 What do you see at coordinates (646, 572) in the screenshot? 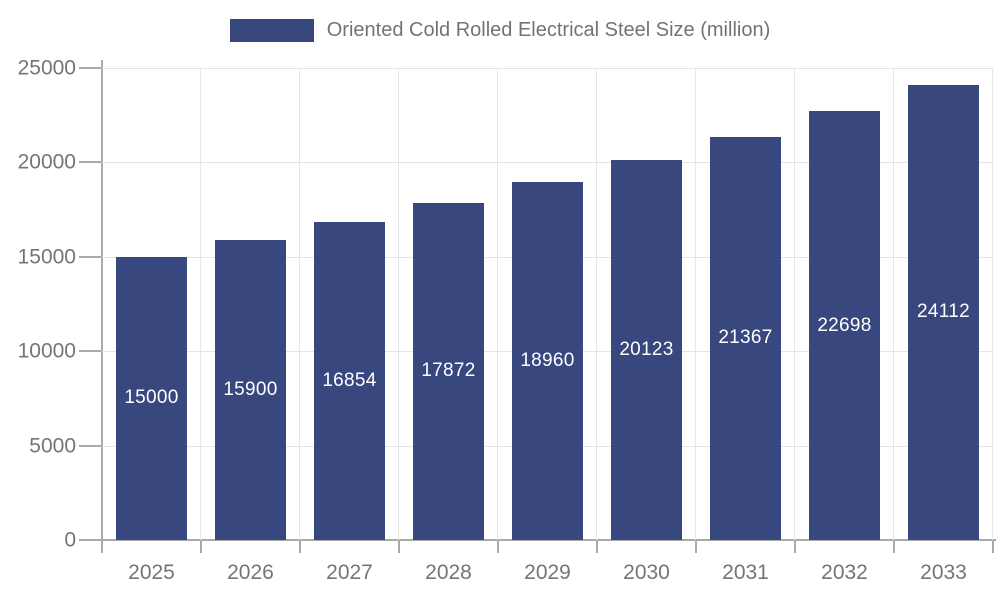
I see `x-axis-tick-label: 2030` at bounding box center [646, 572].